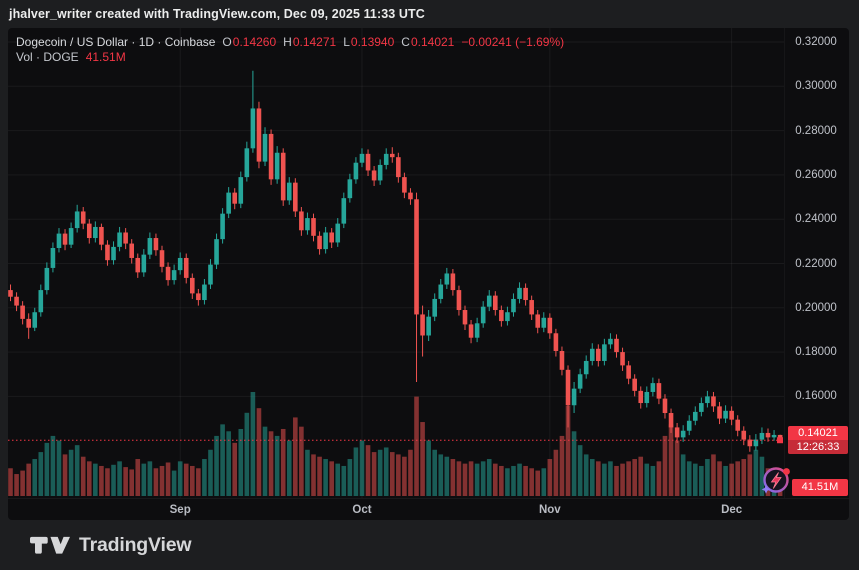 The image size is (859, 570). I want to click on tradingview-logo: TradingView, so click(111, 545).